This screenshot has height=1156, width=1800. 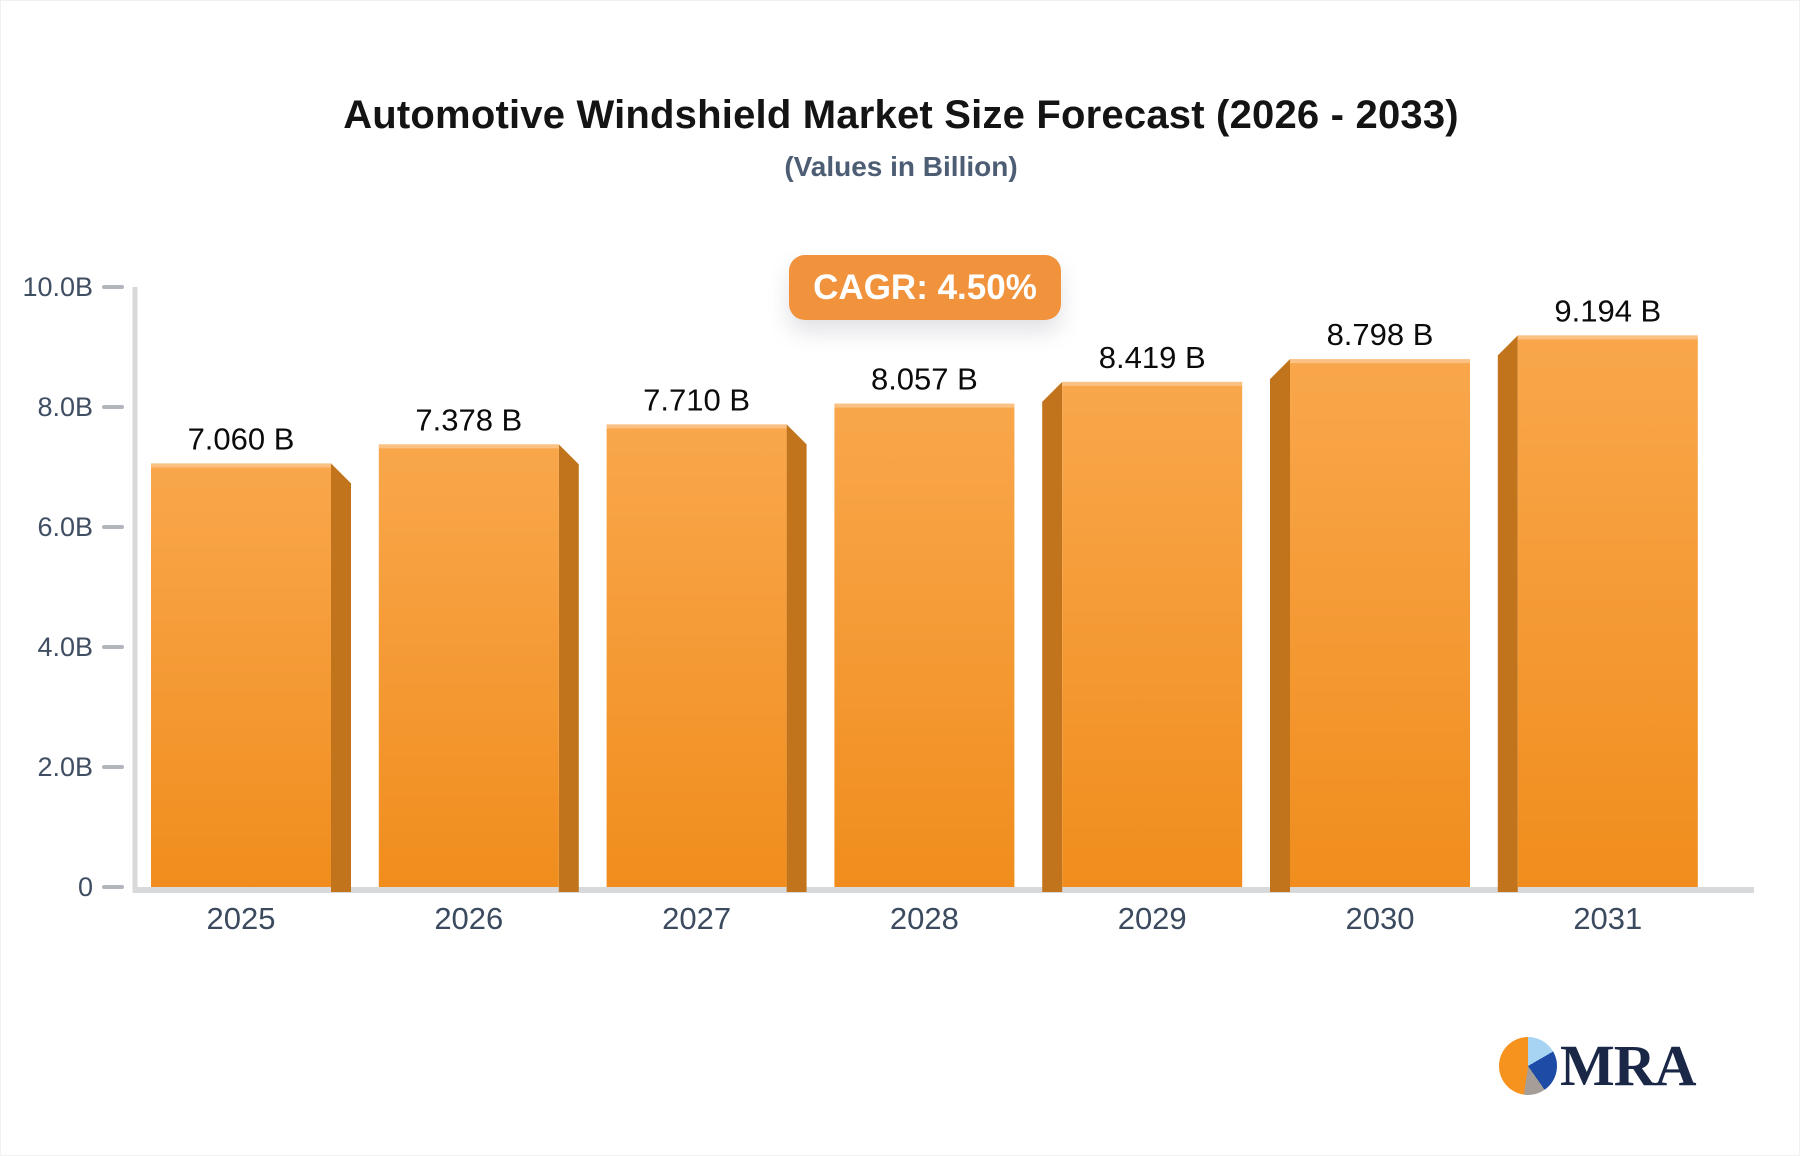 I want to click on bar-2027, so click(x=706, y=658).